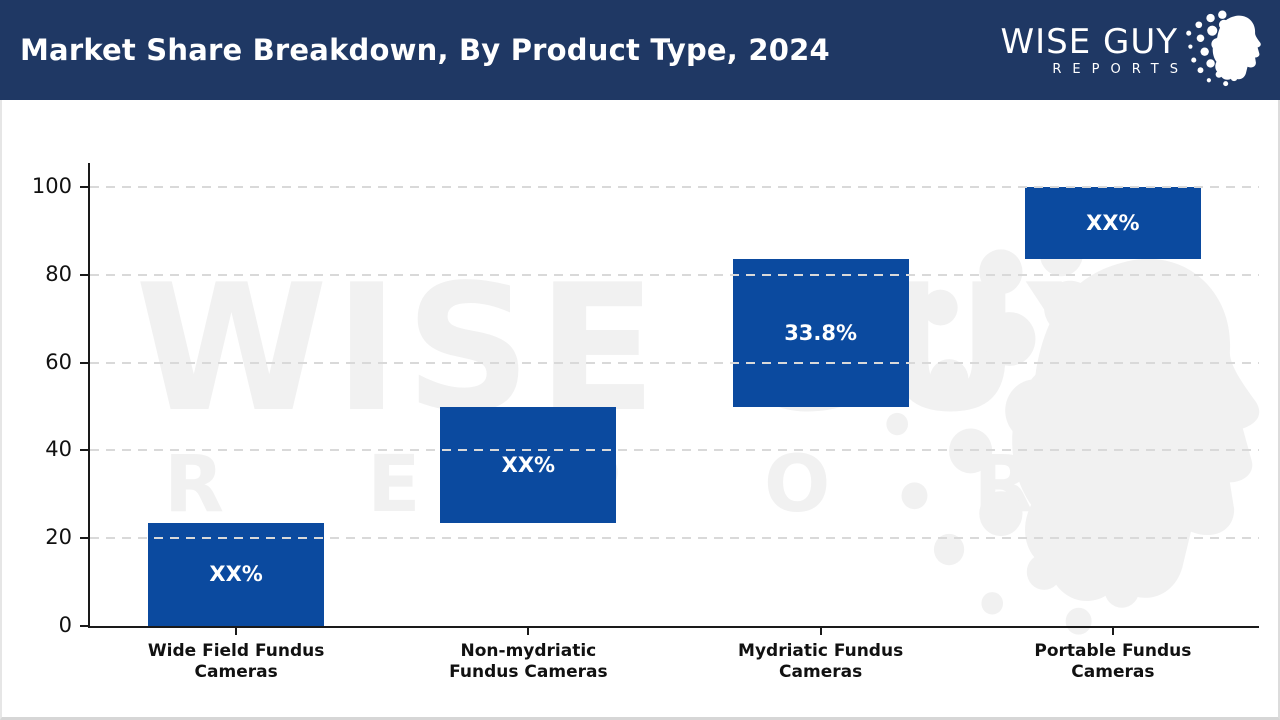 This screenshot has height=720, width=1280. I want to click on bar: 33.8%, so click(820, 333).